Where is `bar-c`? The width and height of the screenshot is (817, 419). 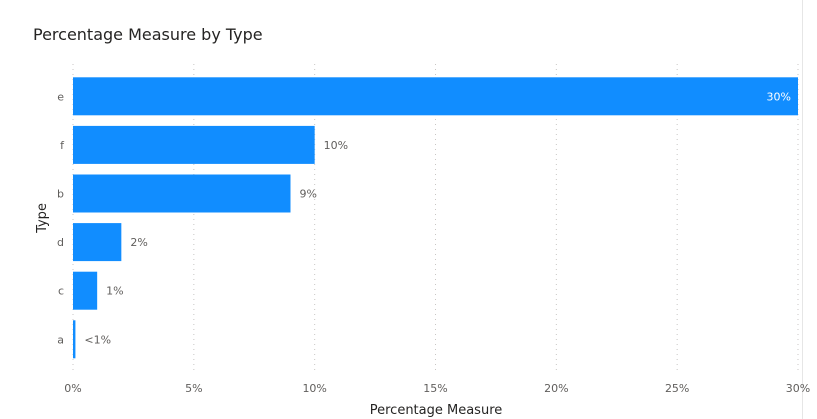
bar-c is located at coordinates (85, 290).